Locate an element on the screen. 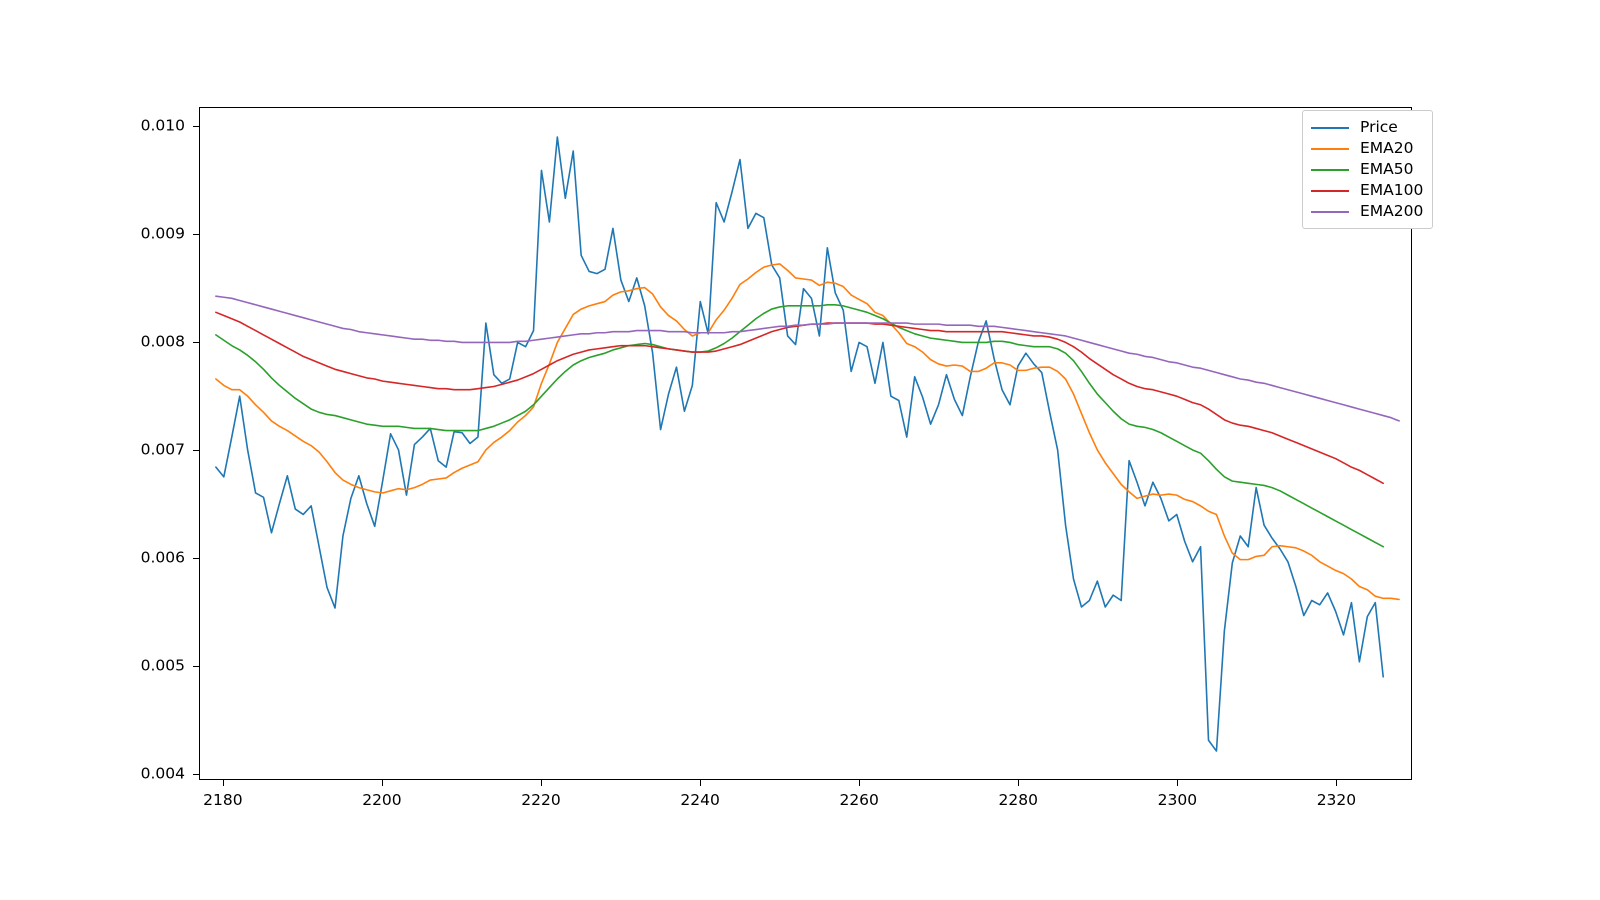 The image size is (1600, 900). chart-legend: Price EMA20 EMA50 EMA100 EMA200 is located at coordinates (1368, 169).